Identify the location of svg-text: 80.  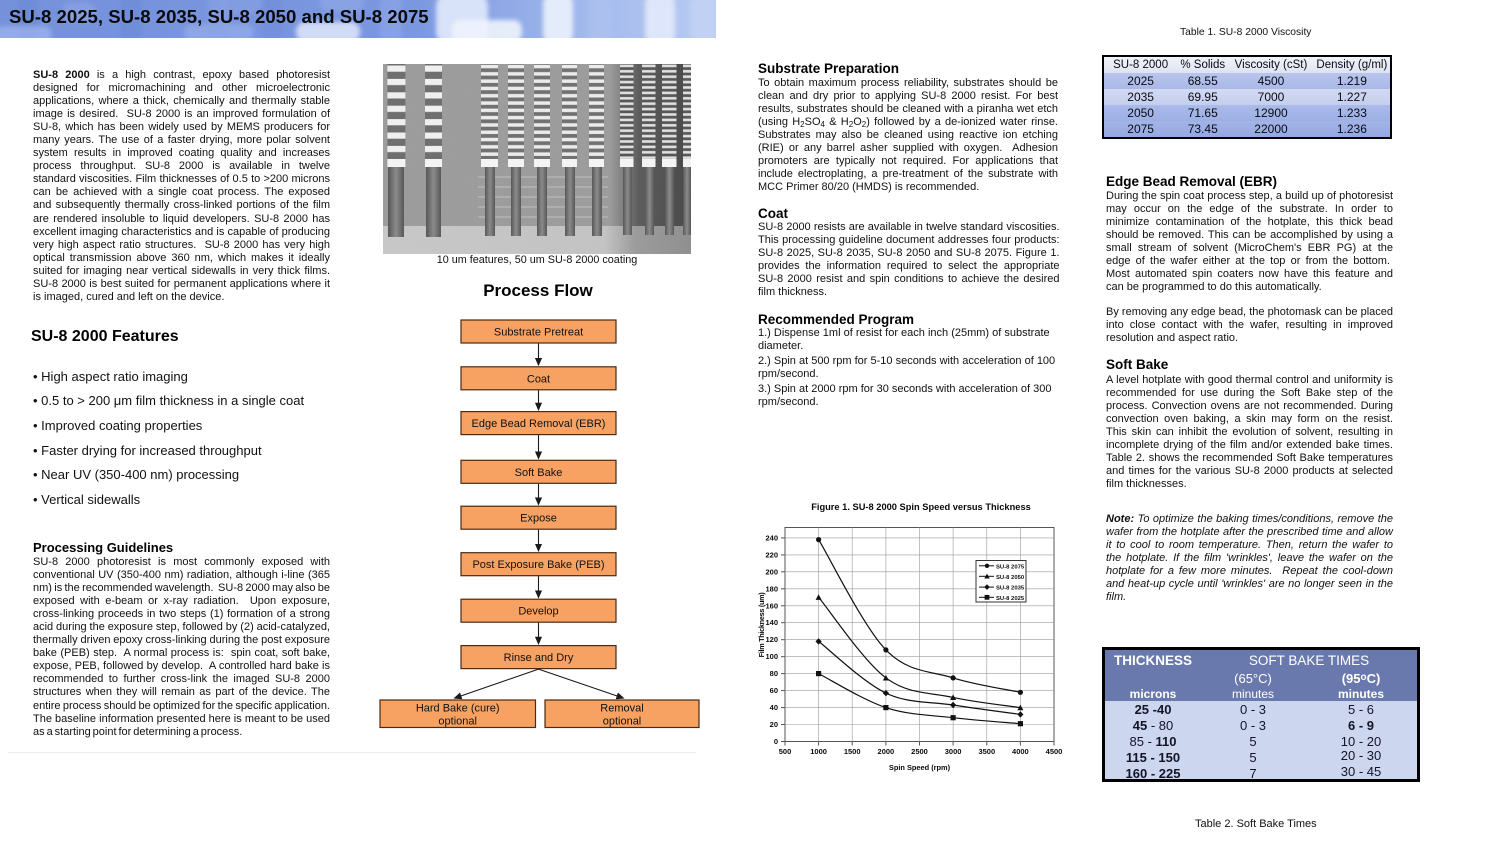
(774, 673).